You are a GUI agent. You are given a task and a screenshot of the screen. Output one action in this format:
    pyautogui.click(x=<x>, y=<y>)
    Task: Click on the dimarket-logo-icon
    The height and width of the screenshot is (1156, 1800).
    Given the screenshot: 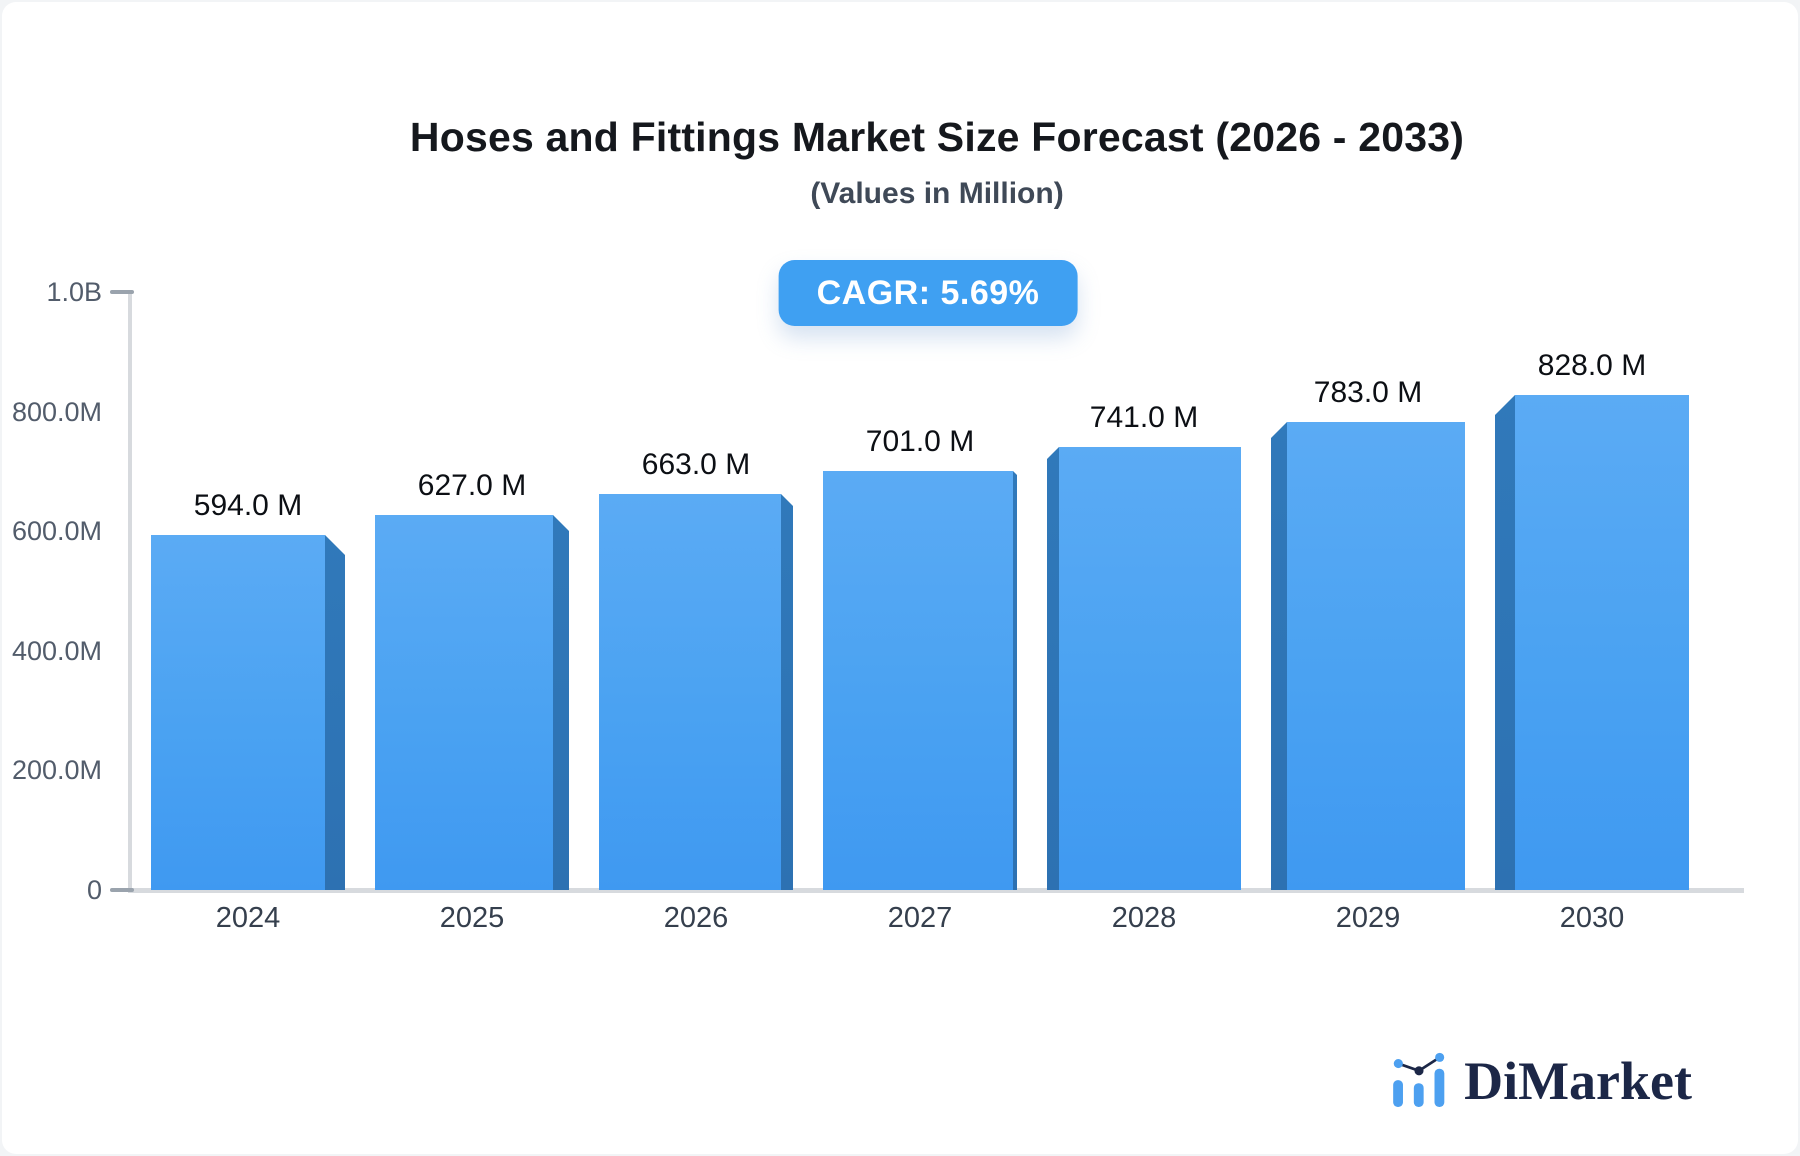 What is the action you would take?
    pyautogui.click(x=1419, y=1077)
    